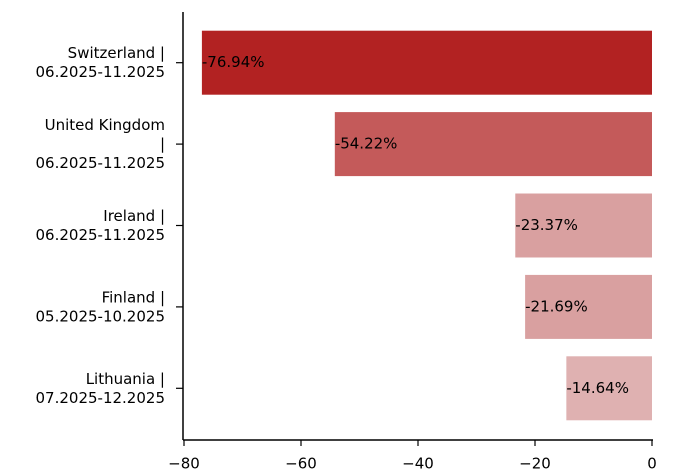 The image size is (674, 474). I want to click on y-tick-label: Switzerland | 06.2025-11.2025, so click(100, 62).